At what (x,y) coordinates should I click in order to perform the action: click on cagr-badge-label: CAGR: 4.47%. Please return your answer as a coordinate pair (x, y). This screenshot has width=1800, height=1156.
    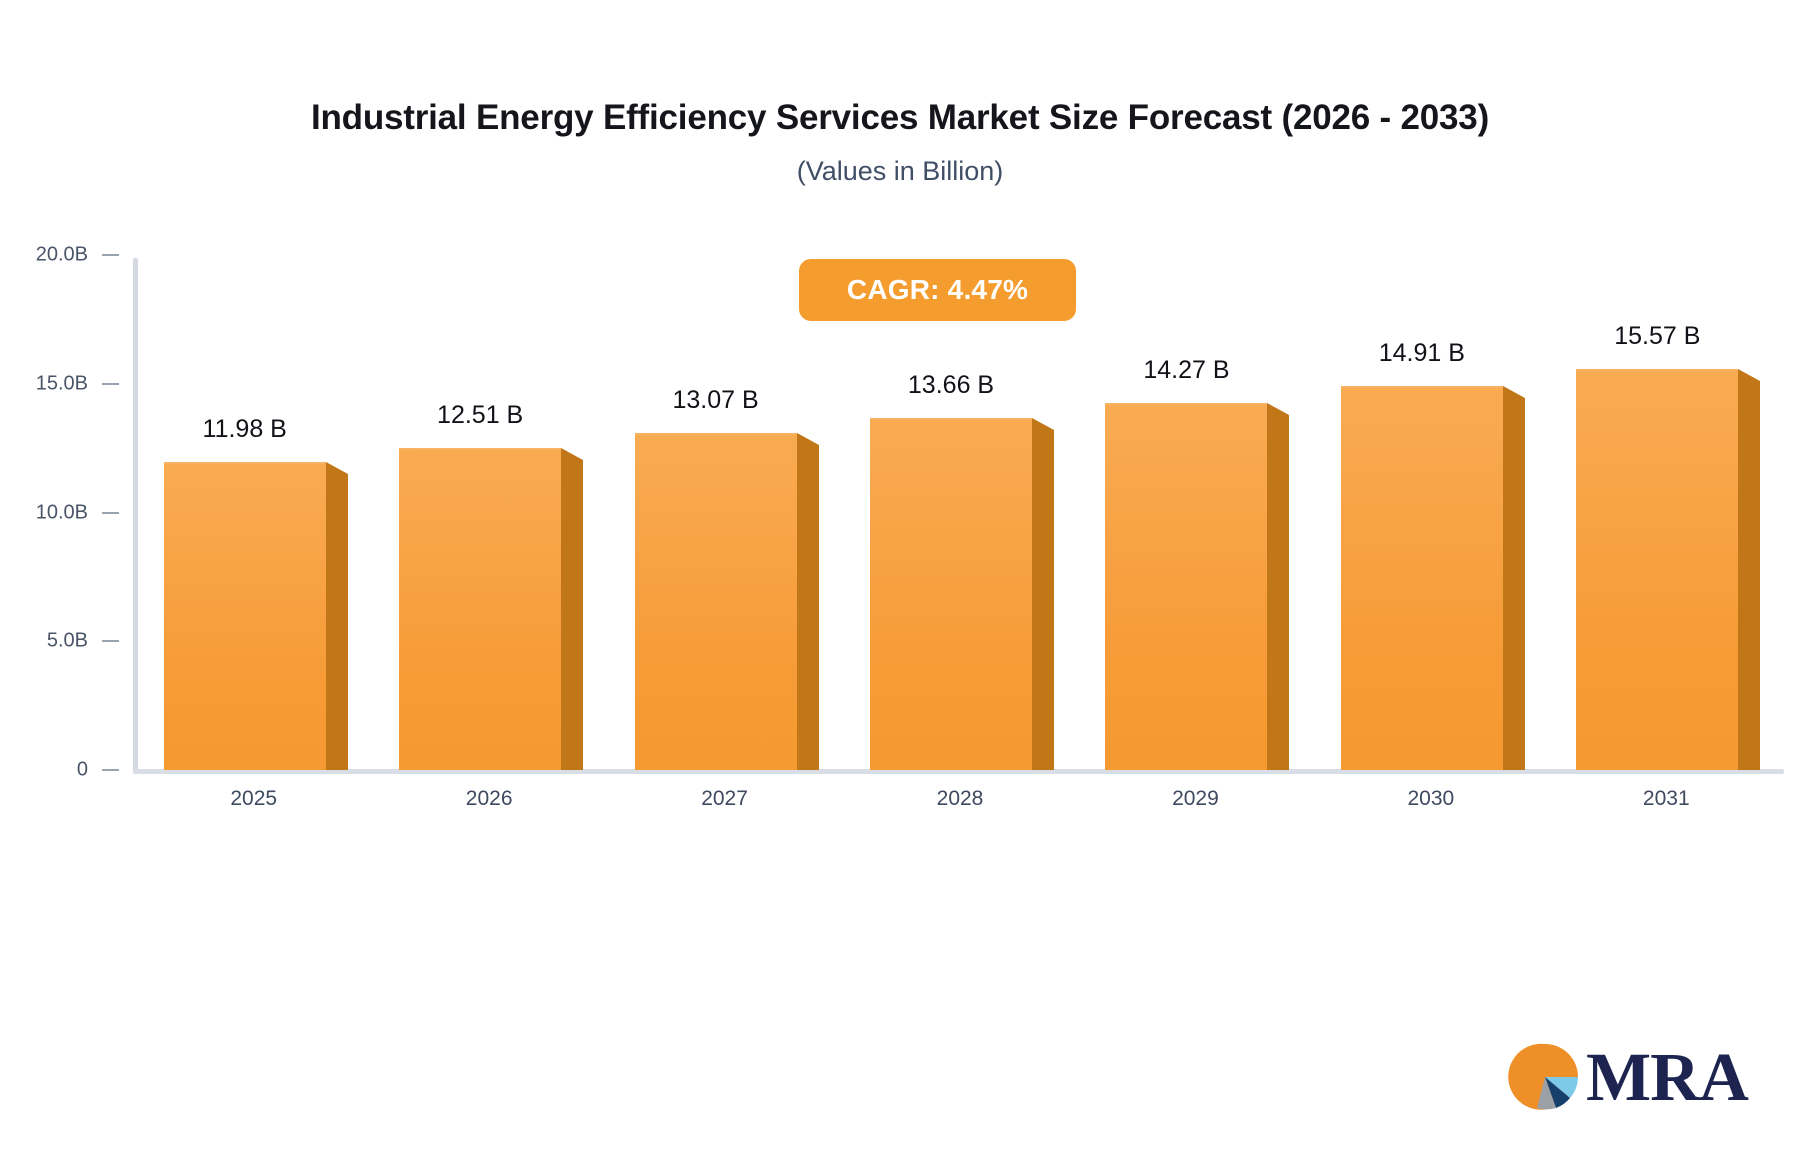
    Looking at the image, I should click on (937, 289).